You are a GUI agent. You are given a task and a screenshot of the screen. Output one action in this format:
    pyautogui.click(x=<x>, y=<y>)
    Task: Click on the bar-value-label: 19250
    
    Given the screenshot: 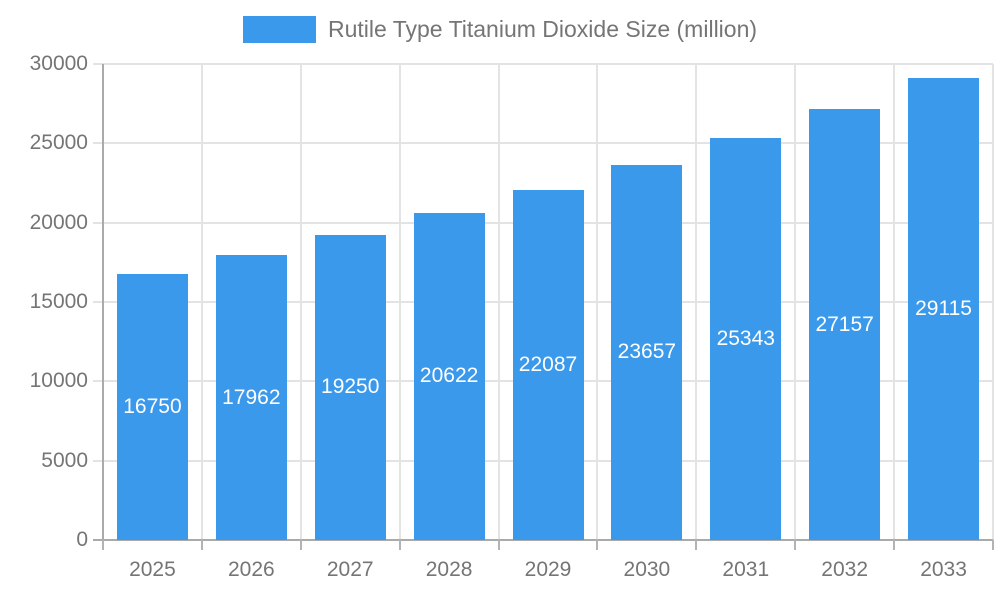 What is the action you would take?
    pyautogui.click(x=350, y=387)
    